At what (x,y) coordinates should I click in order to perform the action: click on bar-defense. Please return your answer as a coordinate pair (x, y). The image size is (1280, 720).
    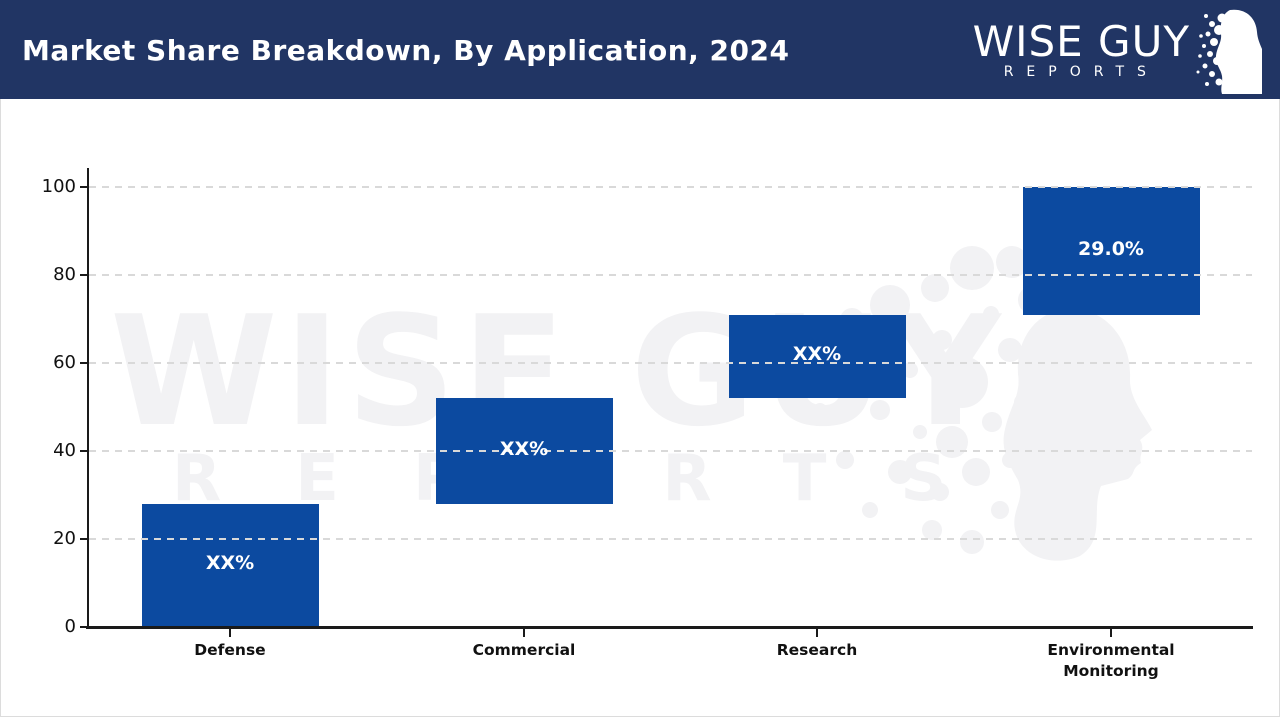
    Looking at the image, I should click on (230, 565).